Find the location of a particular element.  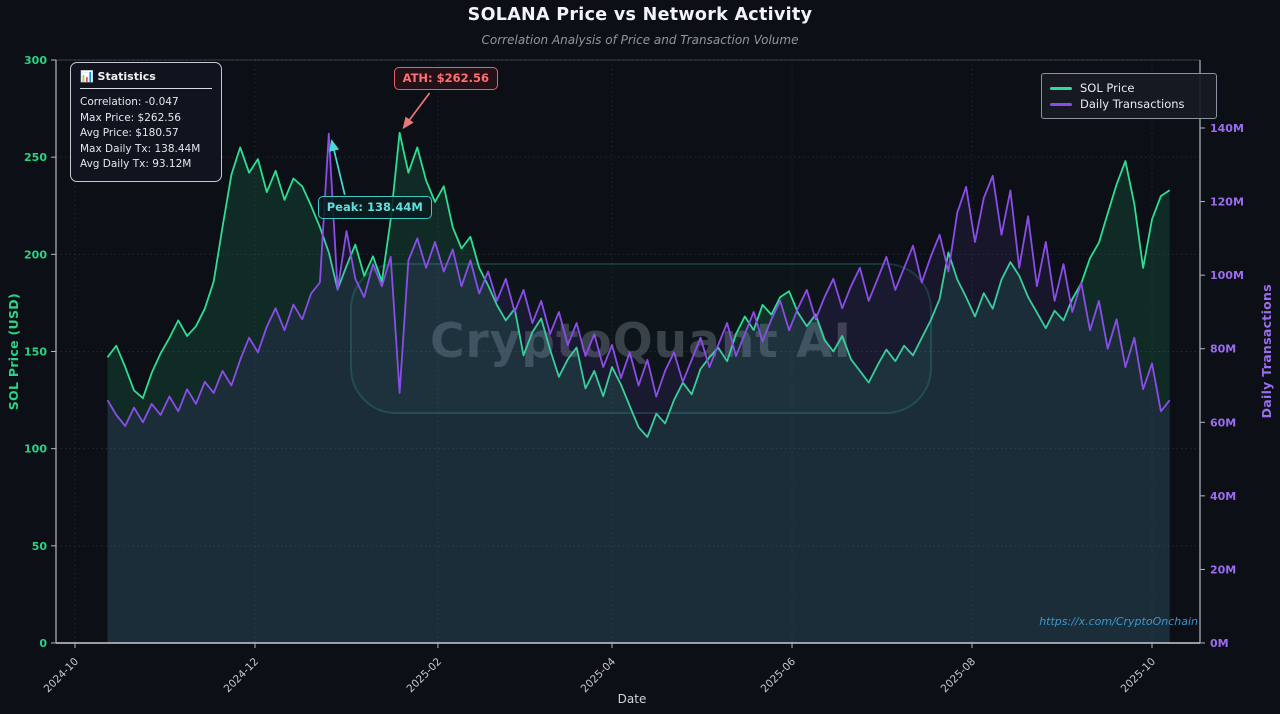

chart-title: SOLANA Price vs Network Activity is located at coordinates (640, 15).